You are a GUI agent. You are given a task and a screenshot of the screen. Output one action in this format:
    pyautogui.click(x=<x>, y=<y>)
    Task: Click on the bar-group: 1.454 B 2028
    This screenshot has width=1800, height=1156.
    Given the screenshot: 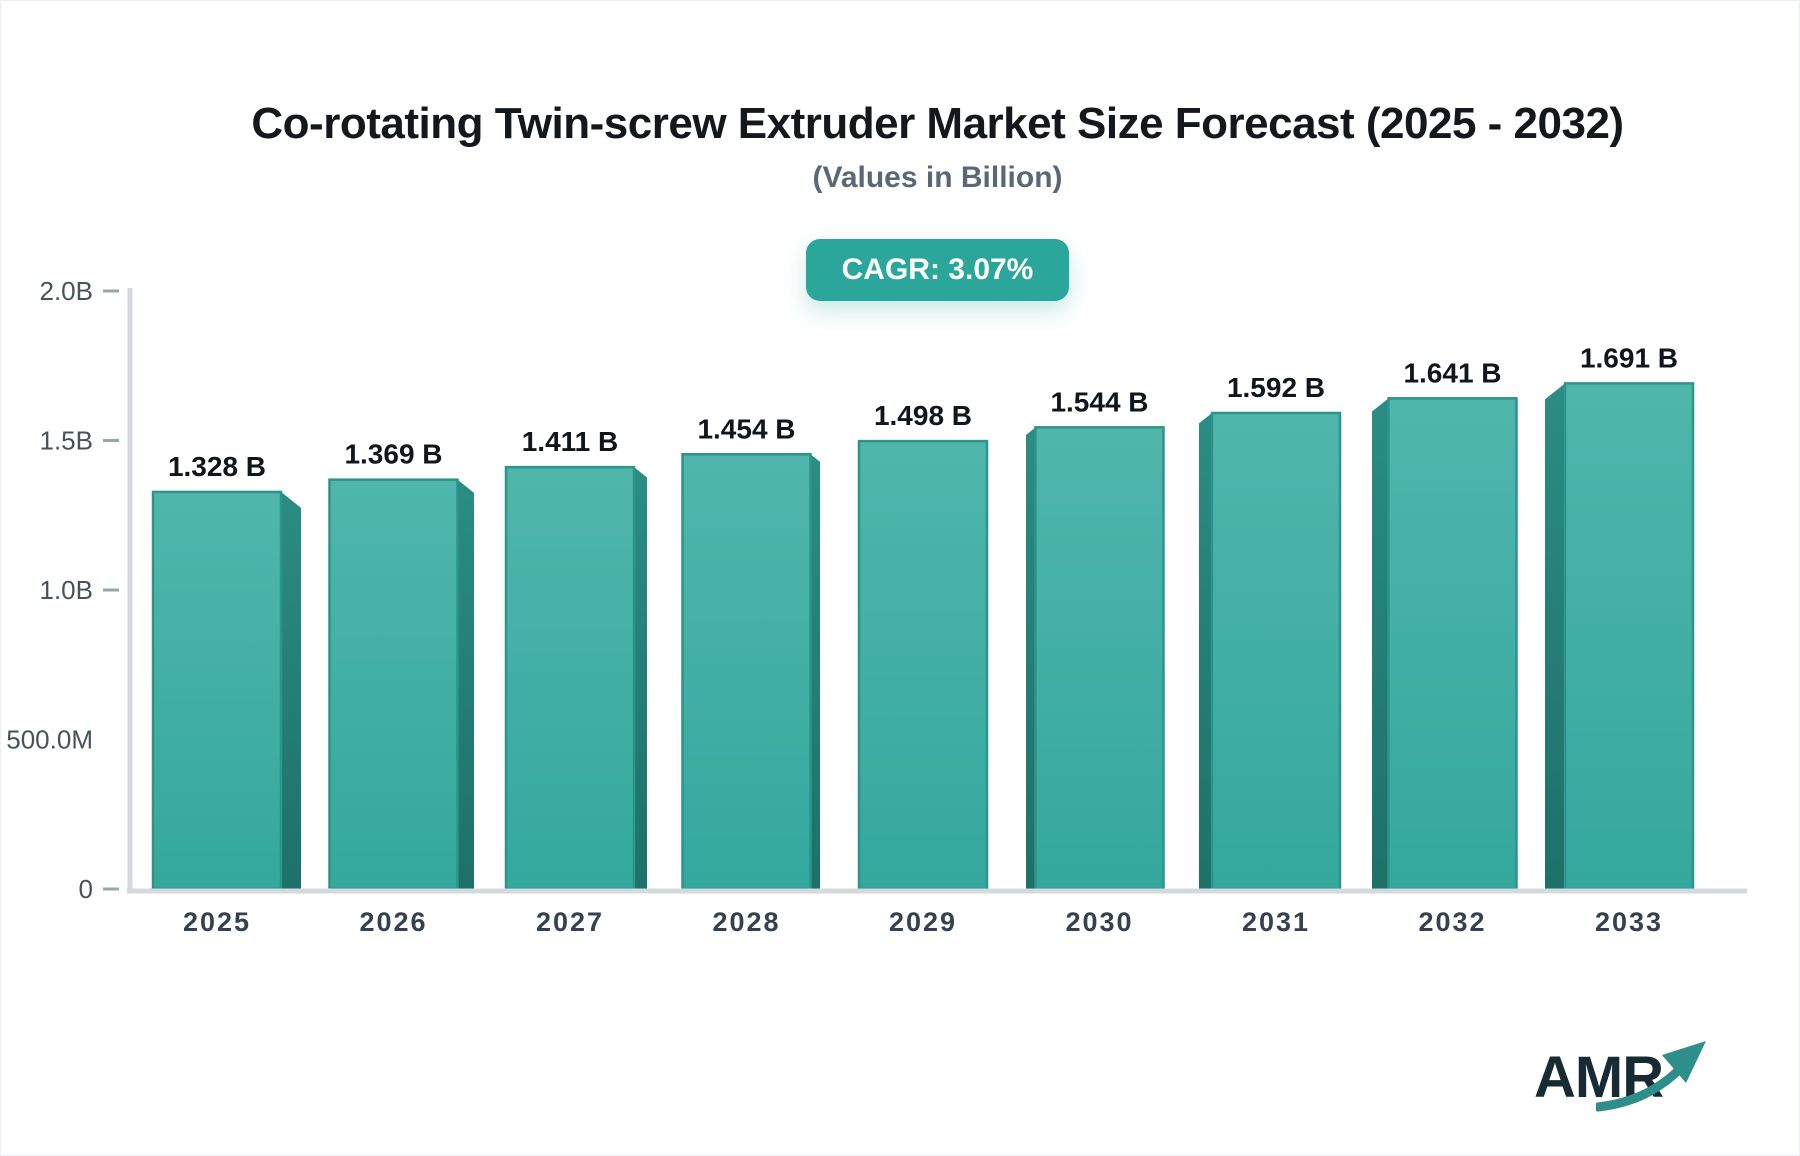 What is the action you would take?
    pyautogui.click(x=750, y=675)
    